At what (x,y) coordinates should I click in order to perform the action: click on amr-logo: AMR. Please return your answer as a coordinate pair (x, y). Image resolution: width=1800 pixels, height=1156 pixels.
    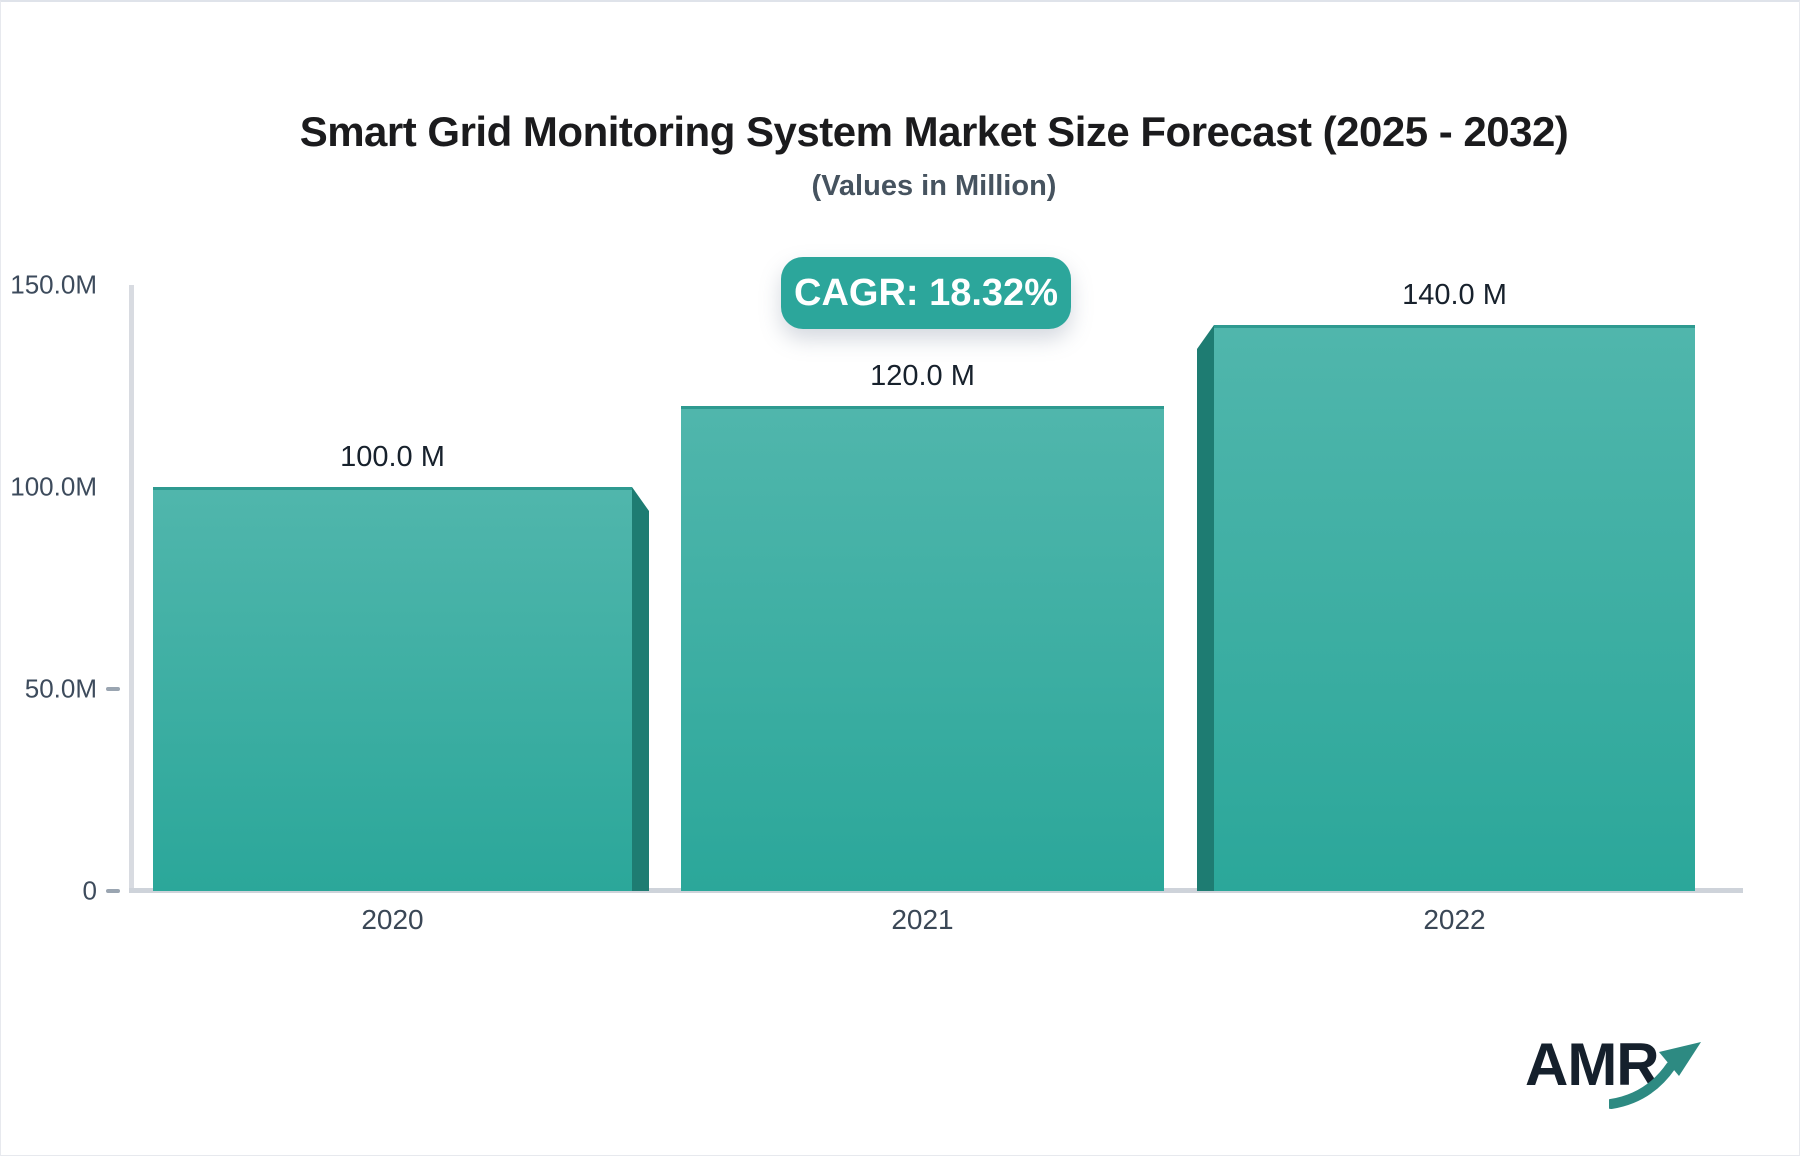
    Looking at the image, I should click on (1625, 1075).